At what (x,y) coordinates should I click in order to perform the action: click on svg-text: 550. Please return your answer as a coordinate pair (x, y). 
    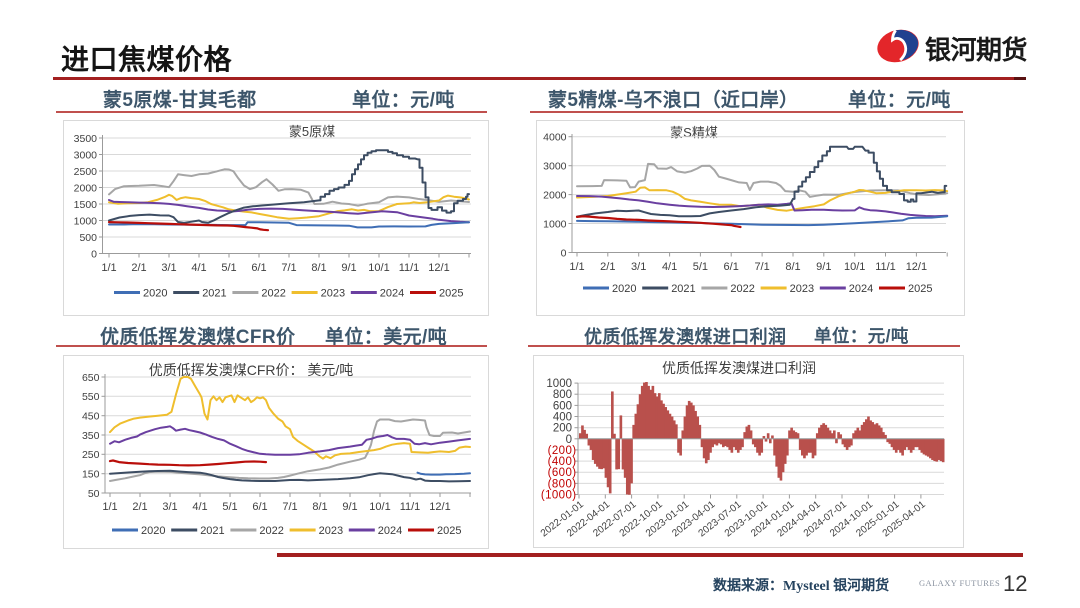
    Looking at the image, I should click on (91, 397).